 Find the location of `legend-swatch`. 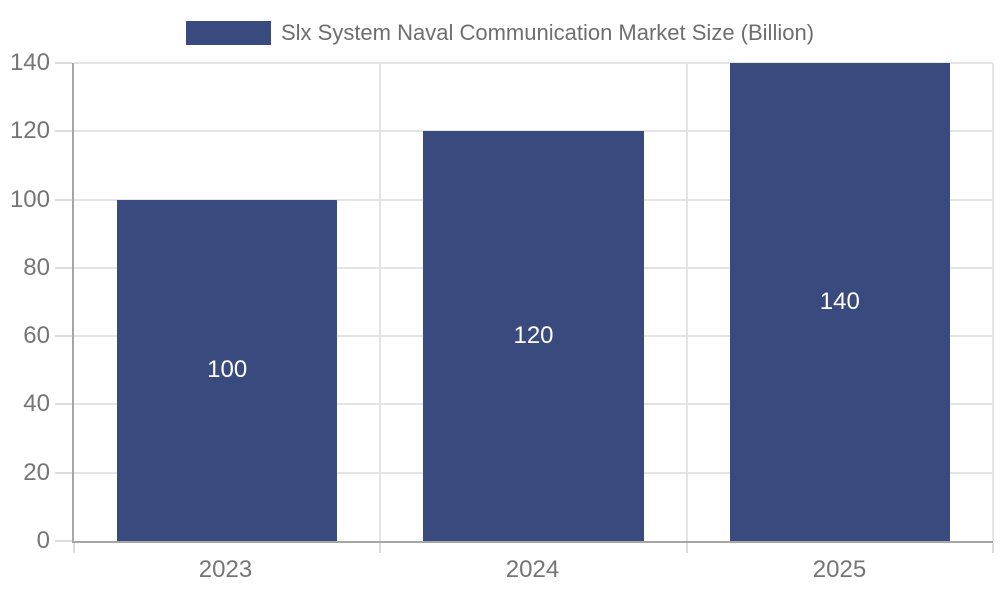

legend-swatch is located at coordinates (228, 33).